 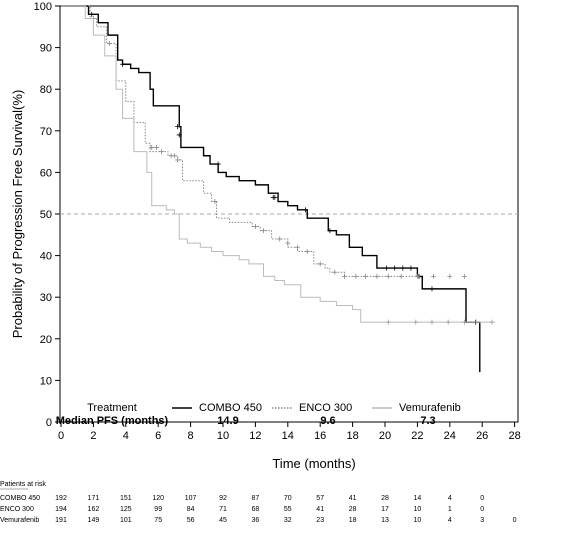 What do you see at coordinates (417, 436) in the screenshot?
I see `x-tick-label: 22` at bounding box center [417, 436].